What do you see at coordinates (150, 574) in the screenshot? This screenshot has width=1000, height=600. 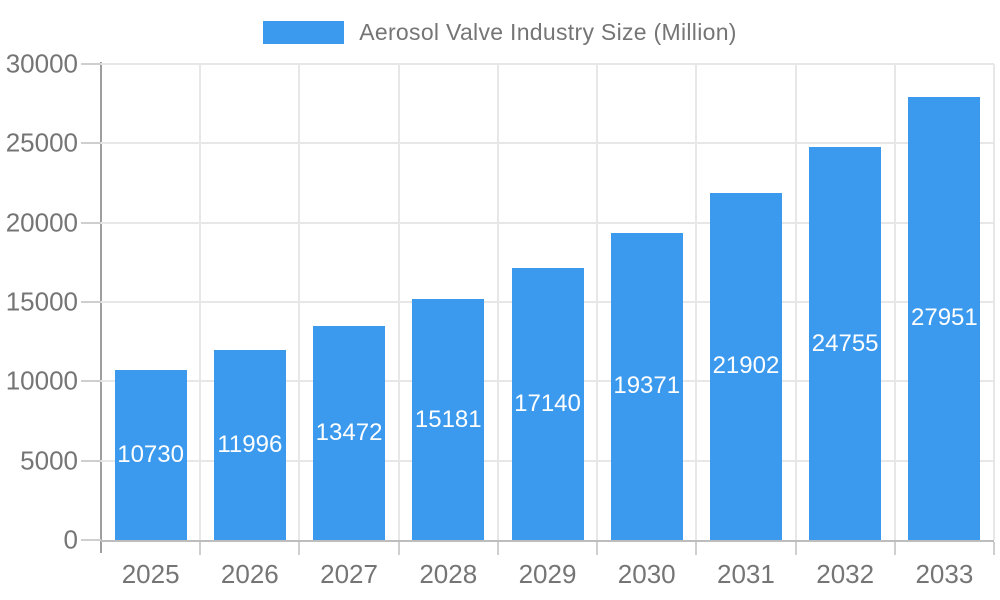 I see `x-axis-label: 2025` at bounding box center [150, 574].